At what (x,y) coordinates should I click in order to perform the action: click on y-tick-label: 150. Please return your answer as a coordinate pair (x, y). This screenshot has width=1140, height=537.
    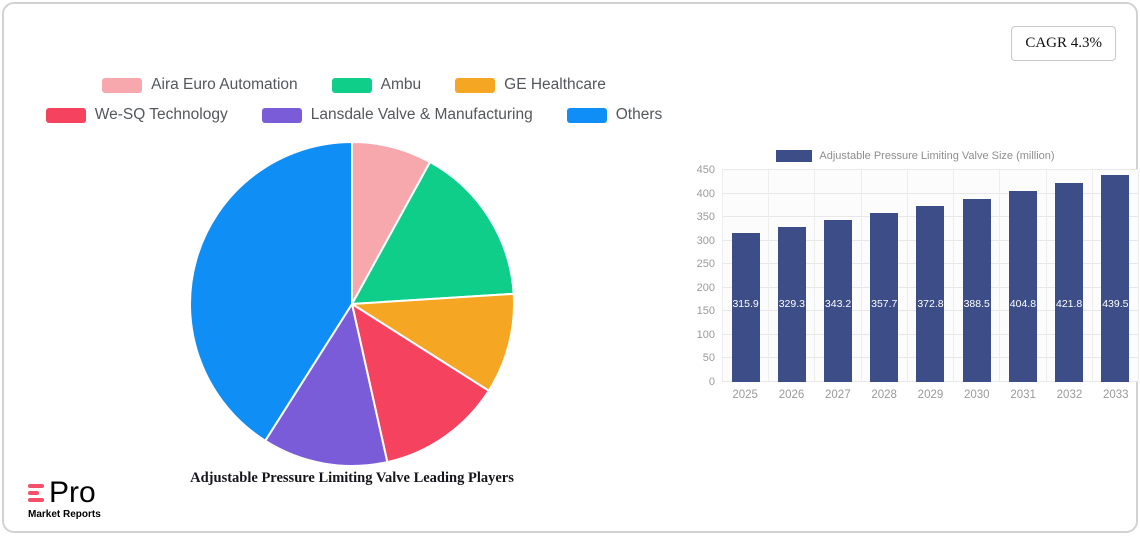
    Looking at the image, I should click on (705, 311).